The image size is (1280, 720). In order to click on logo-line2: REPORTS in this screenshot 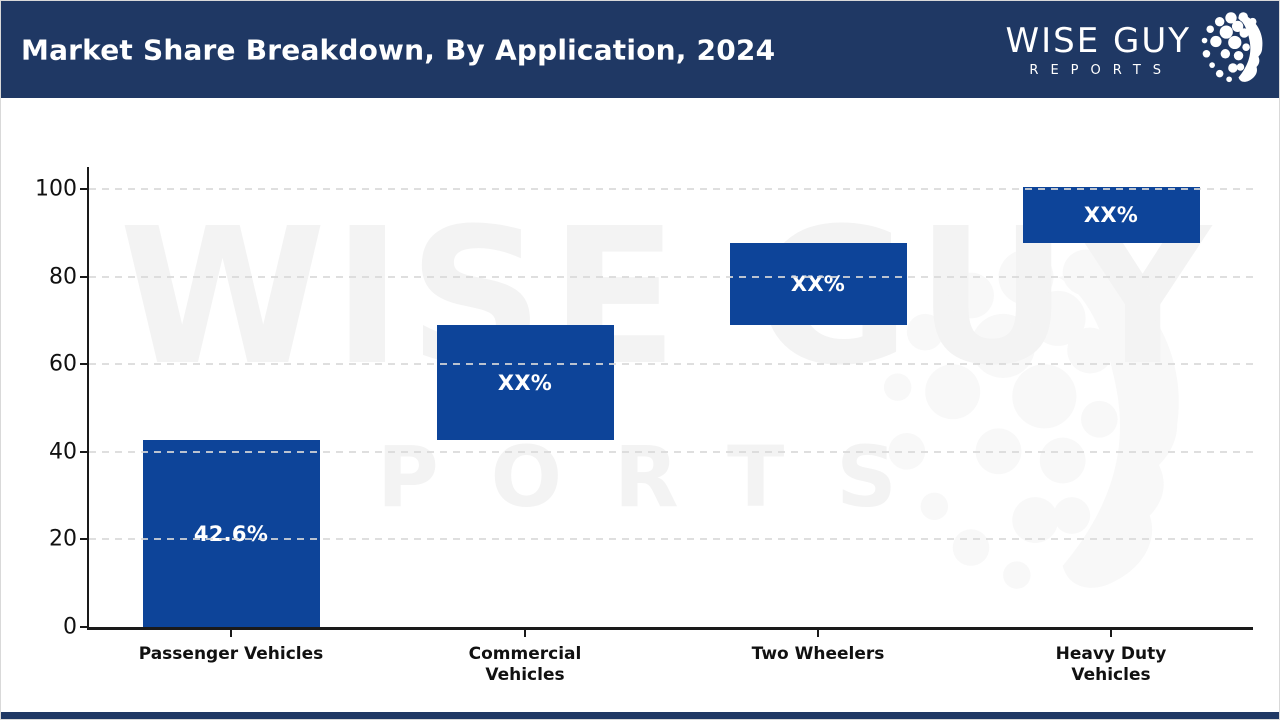, I will do `click(1101, 70)`.